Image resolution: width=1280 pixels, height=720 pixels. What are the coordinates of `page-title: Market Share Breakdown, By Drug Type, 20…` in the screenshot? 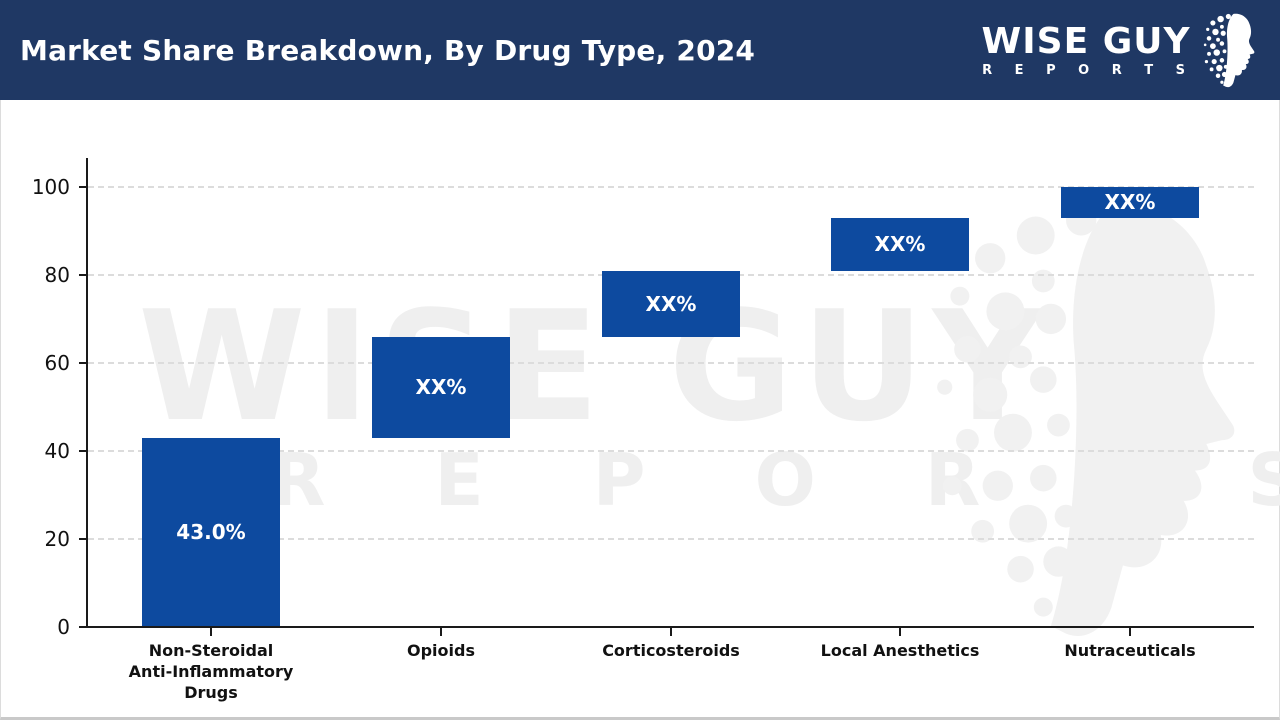 It's located at (388, 50).